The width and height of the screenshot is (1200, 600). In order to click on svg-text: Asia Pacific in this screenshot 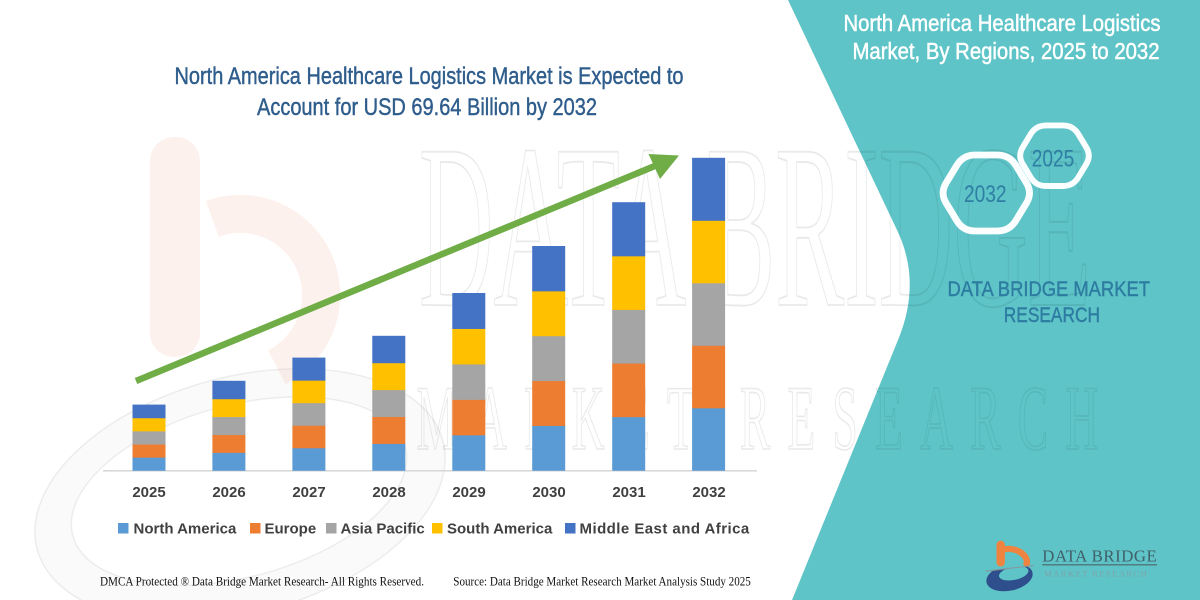, I will do `click(383, 529)`.